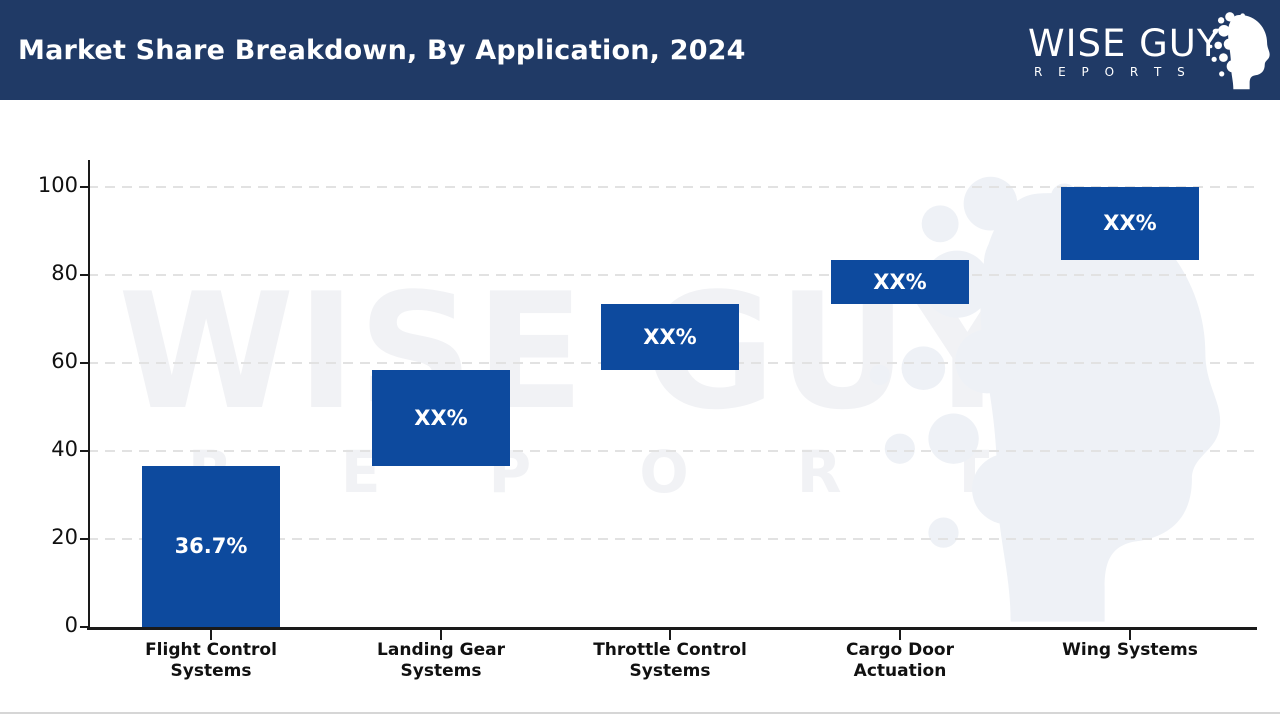  What do you see at coordinates (1112, 72) in the screenshot?
I see `brand-tagline: R E P O R T S` at bounding box center [1112, 72].